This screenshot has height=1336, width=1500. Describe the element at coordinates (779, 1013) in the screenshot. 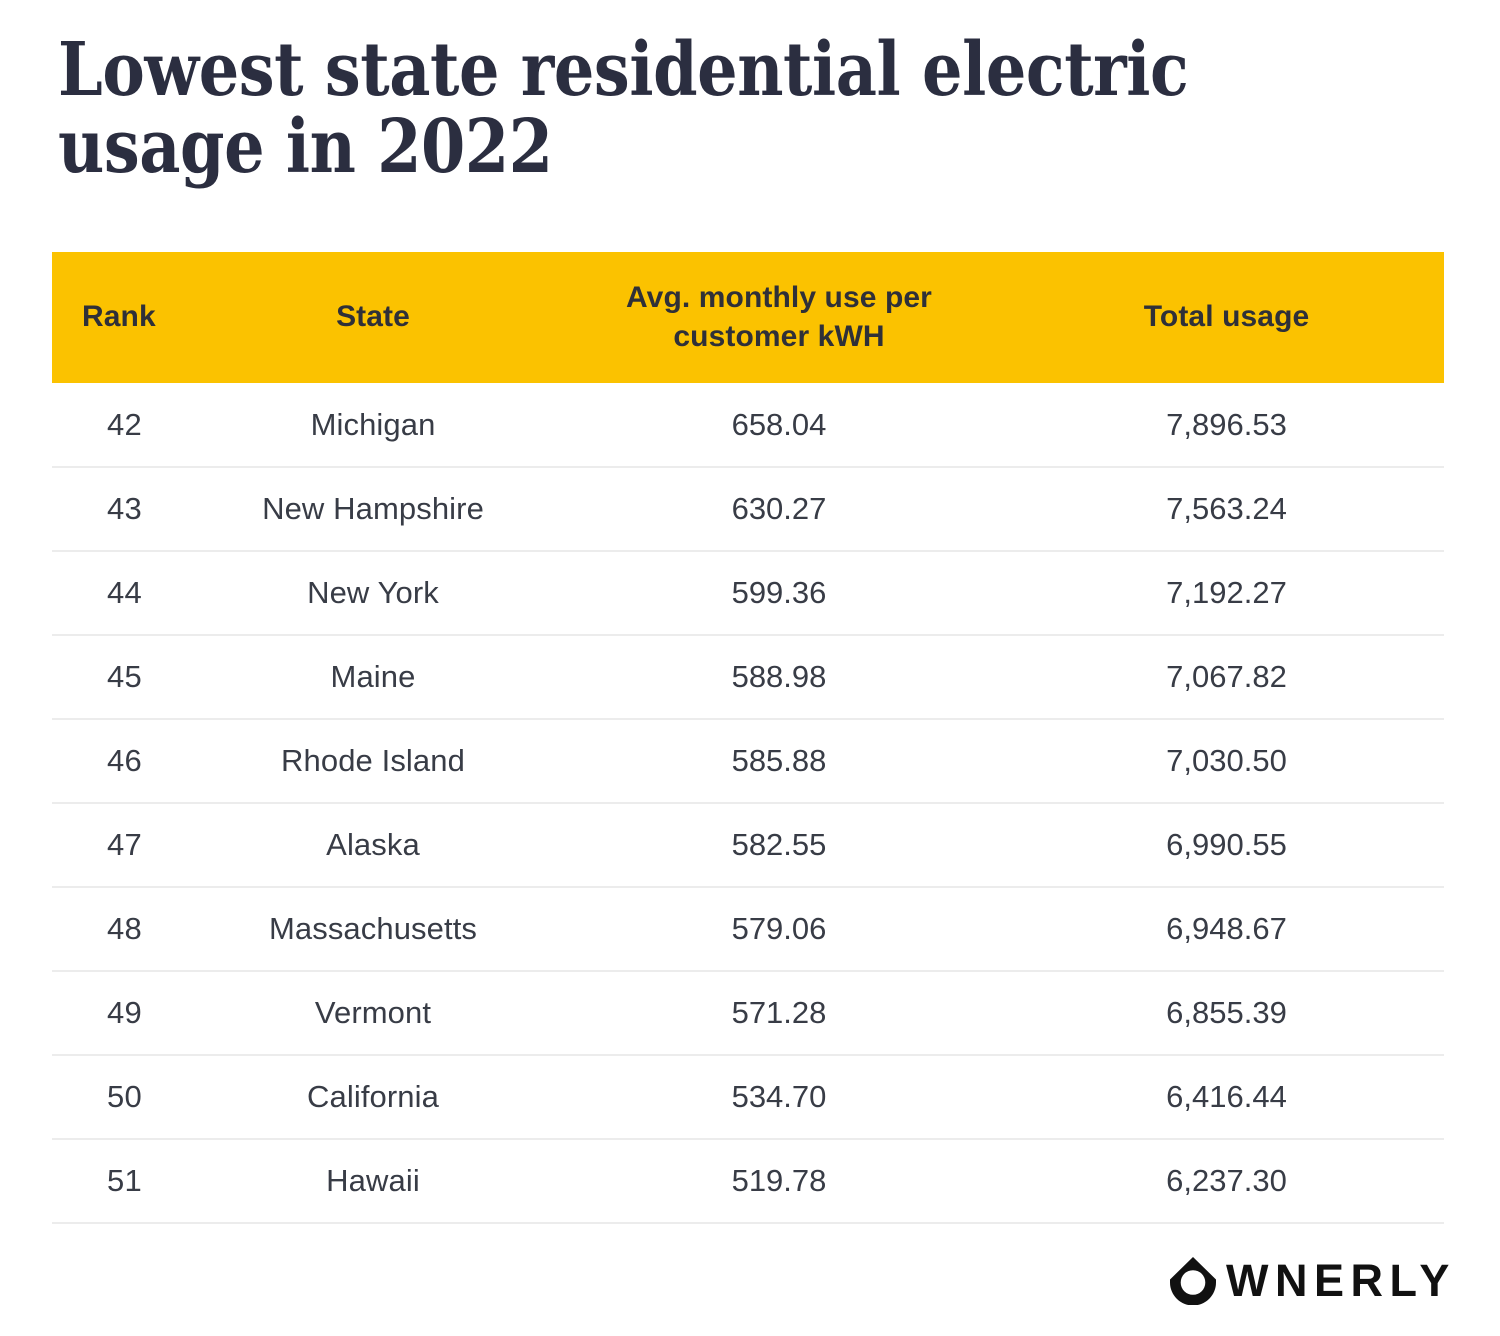

I see `avg-monthly-use-cell: 571.28` at that location.